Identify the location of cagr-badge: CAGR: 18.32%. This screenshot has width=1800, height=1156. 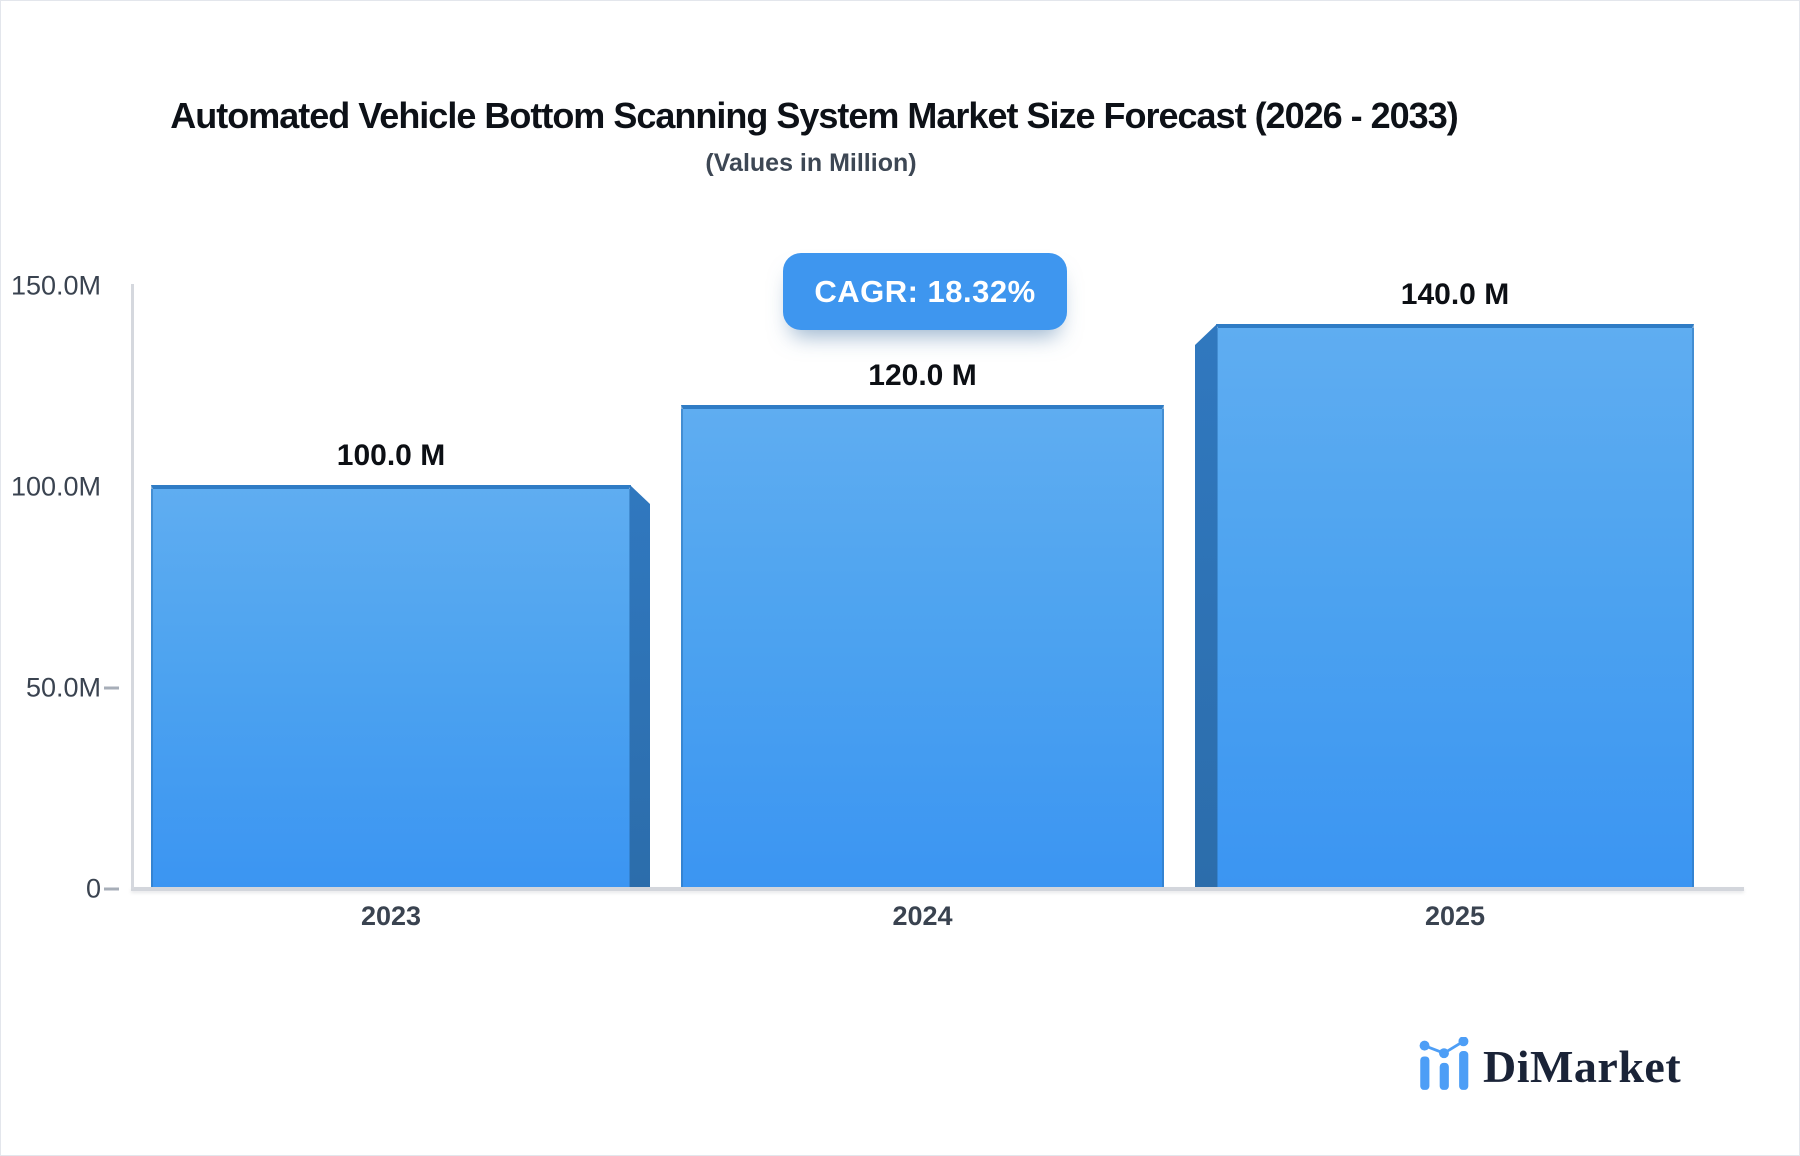
(925, 291).